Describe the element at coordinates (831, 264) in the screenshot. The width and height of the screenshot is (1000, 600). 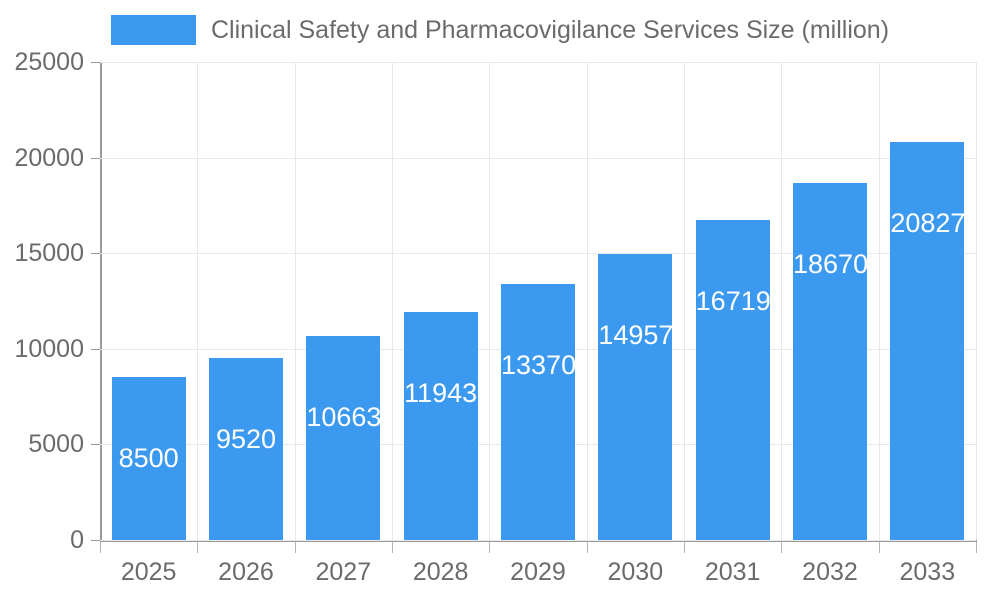
I see `bar-value-label: 18670` at that location.